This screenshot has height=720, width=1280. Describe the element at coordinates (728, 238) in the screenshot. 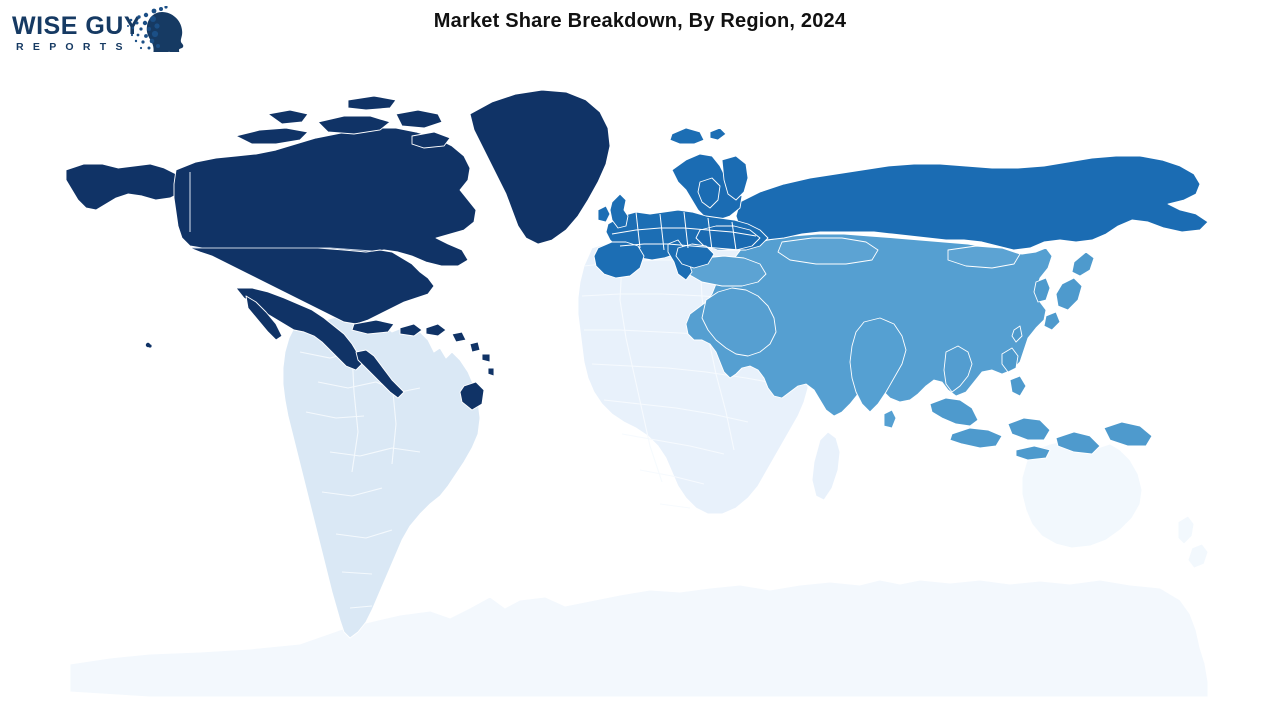

I see `country-eastern-europe` at that location.